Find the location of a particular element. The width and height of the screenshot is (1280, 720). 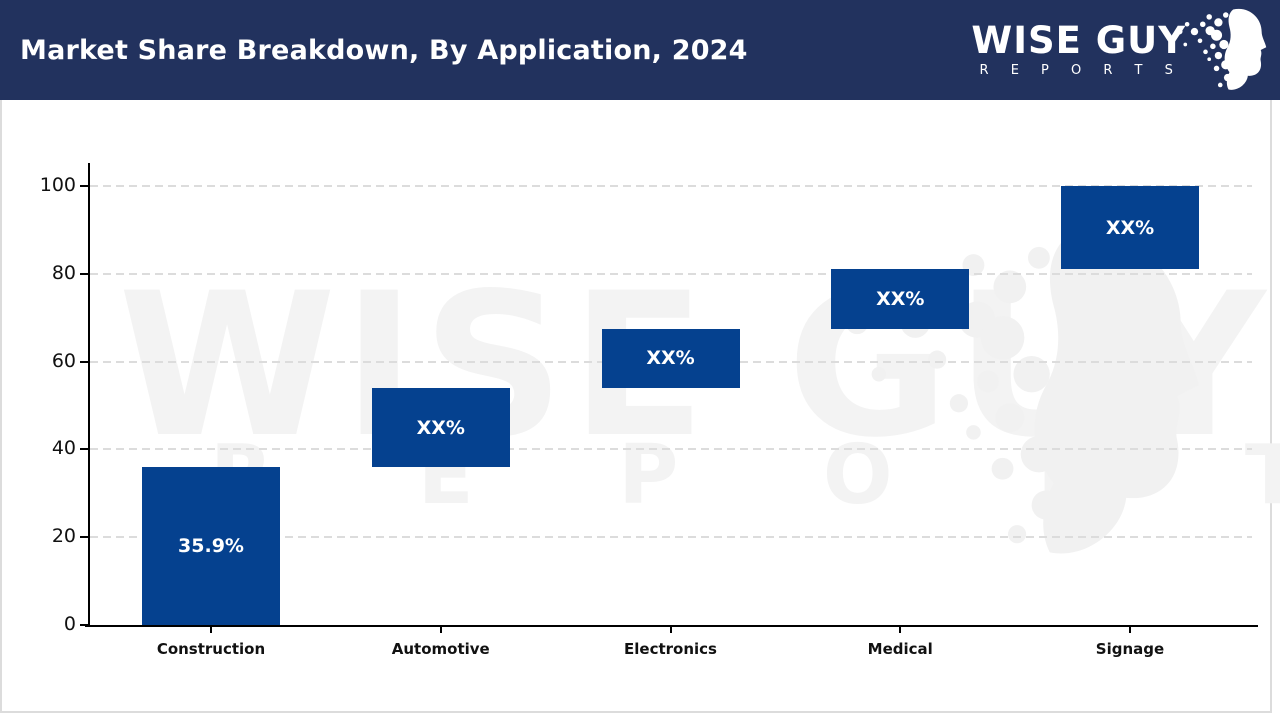

brand-logo: WISE GUY R E P O R T S is located at coordinates (1125, 50).